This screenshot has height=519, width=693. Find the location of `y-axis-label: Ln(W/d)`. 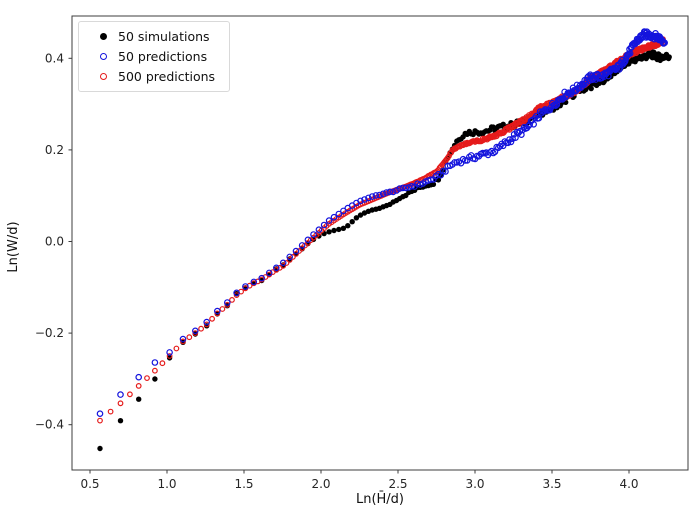

y-axis-label: Ln(W/d) is located at coordinates (13, 246).